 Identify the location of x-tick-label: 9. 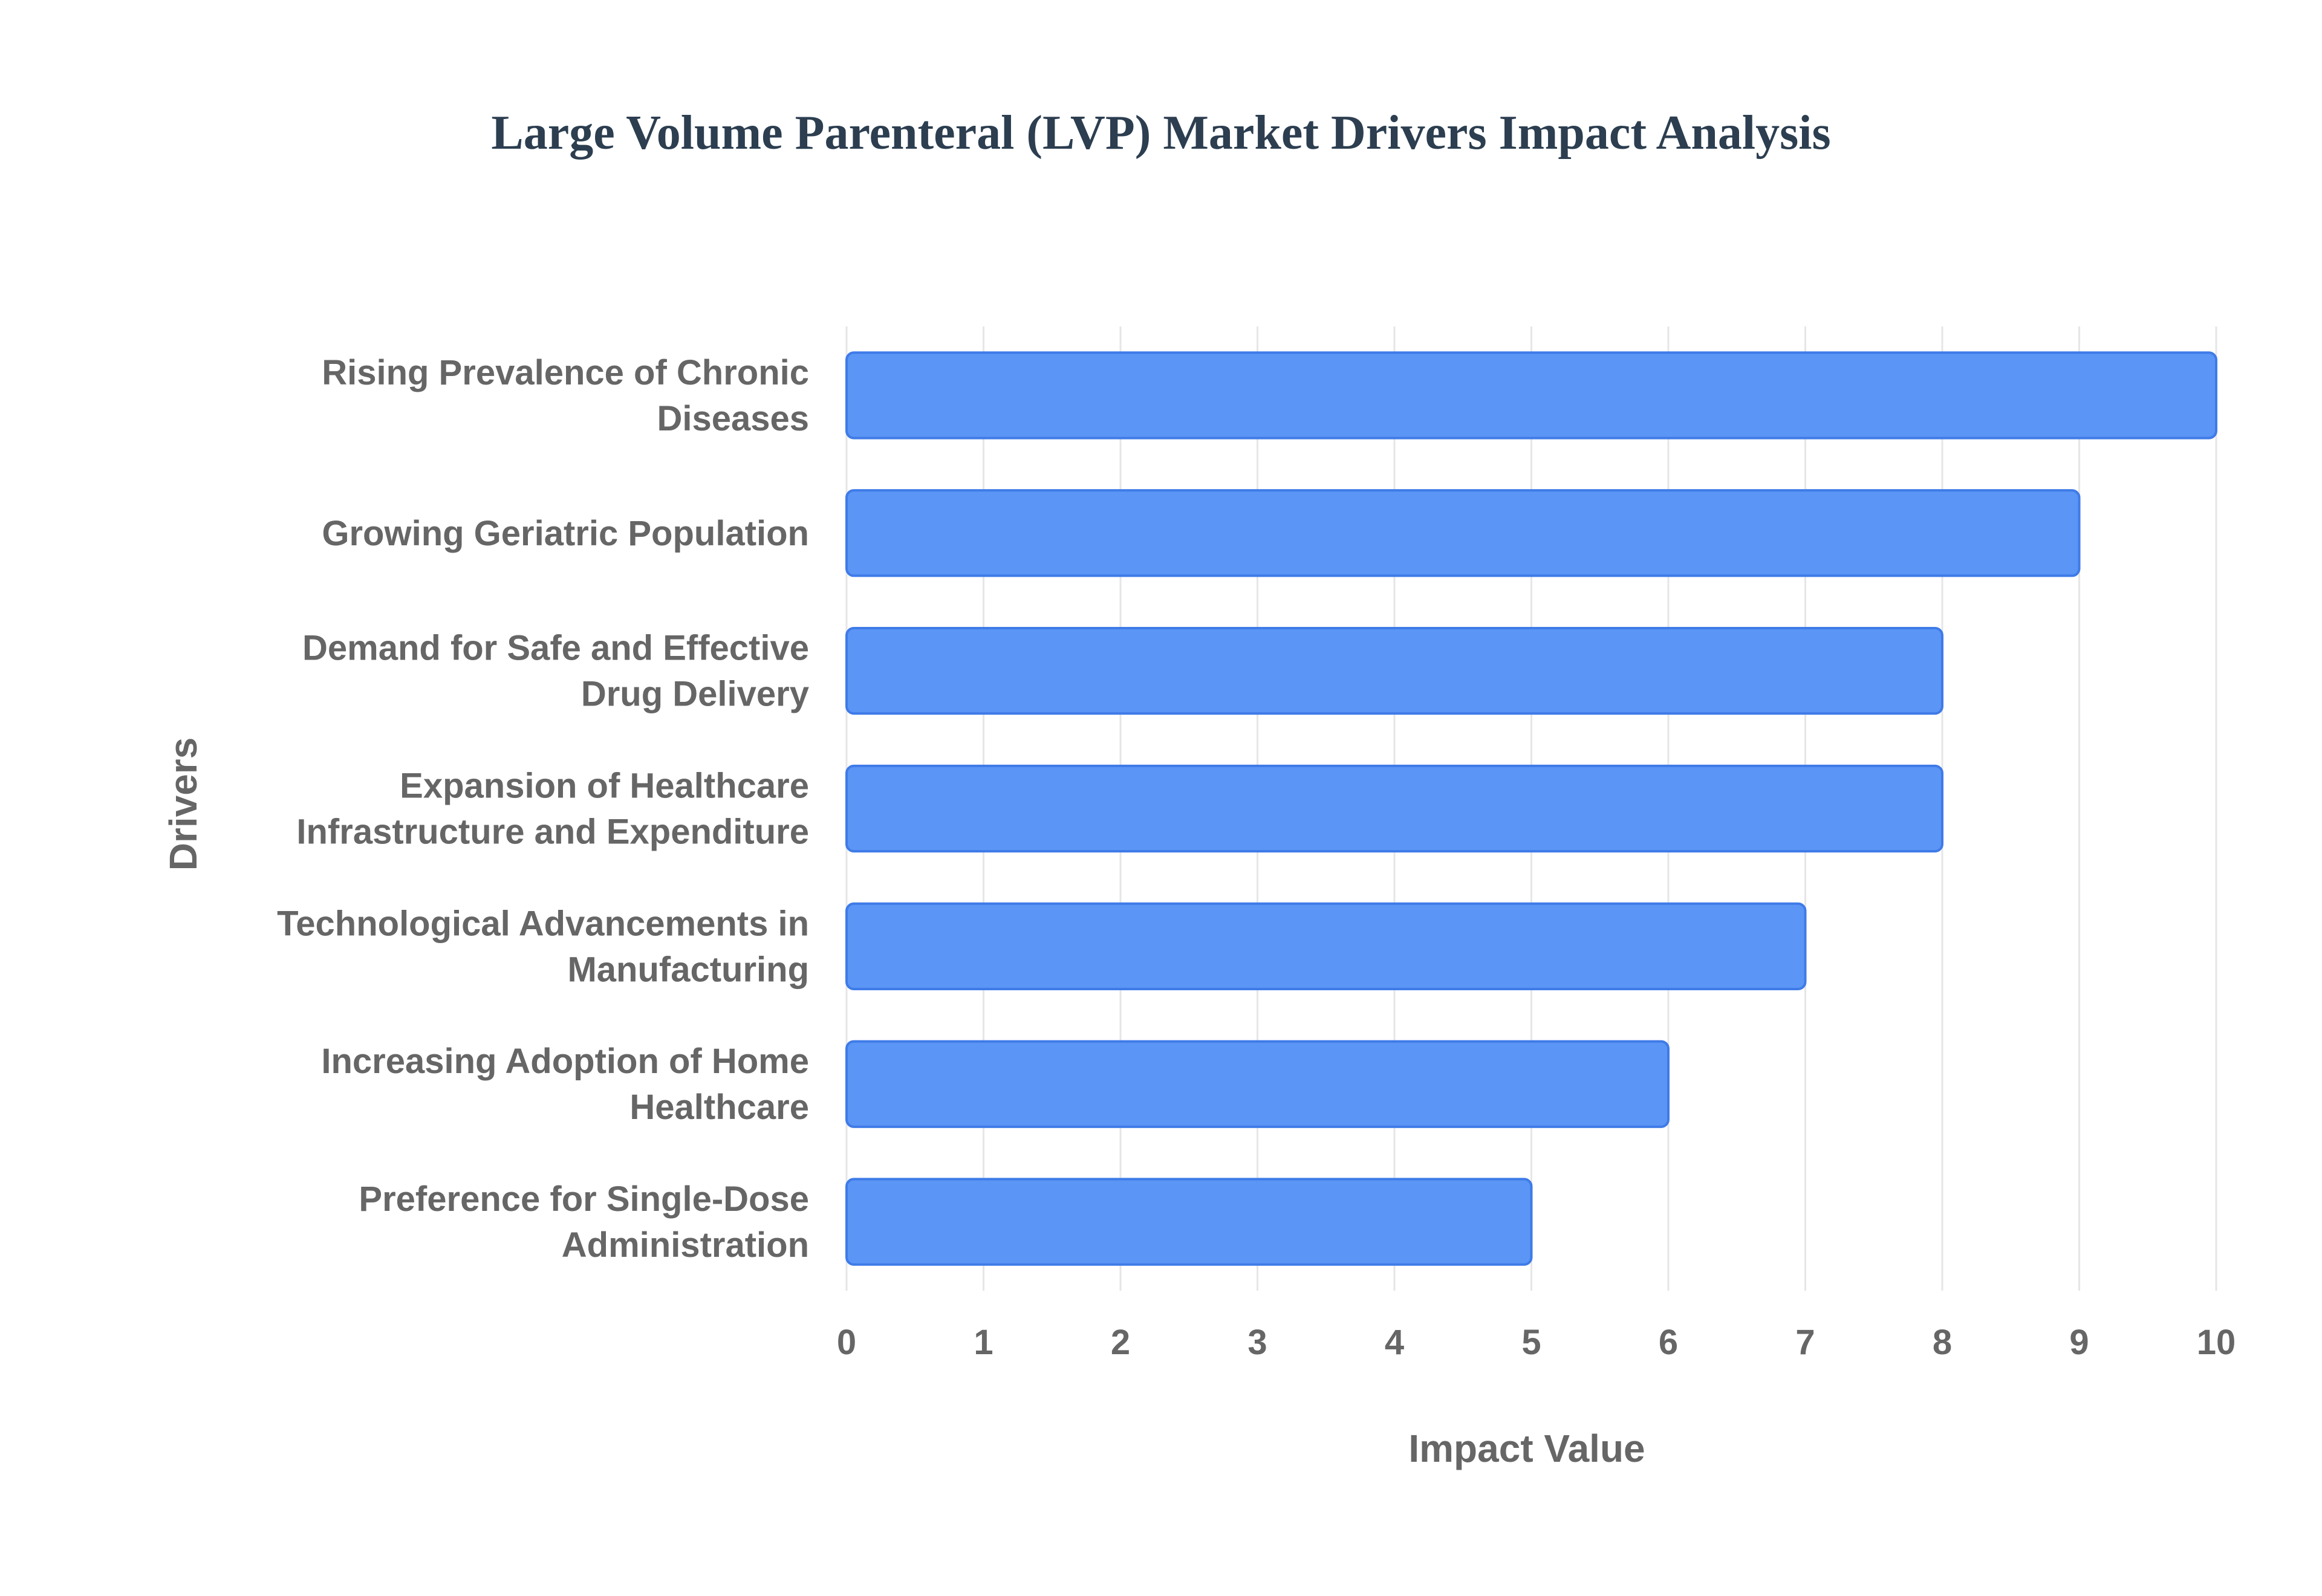
(2079, 1342).